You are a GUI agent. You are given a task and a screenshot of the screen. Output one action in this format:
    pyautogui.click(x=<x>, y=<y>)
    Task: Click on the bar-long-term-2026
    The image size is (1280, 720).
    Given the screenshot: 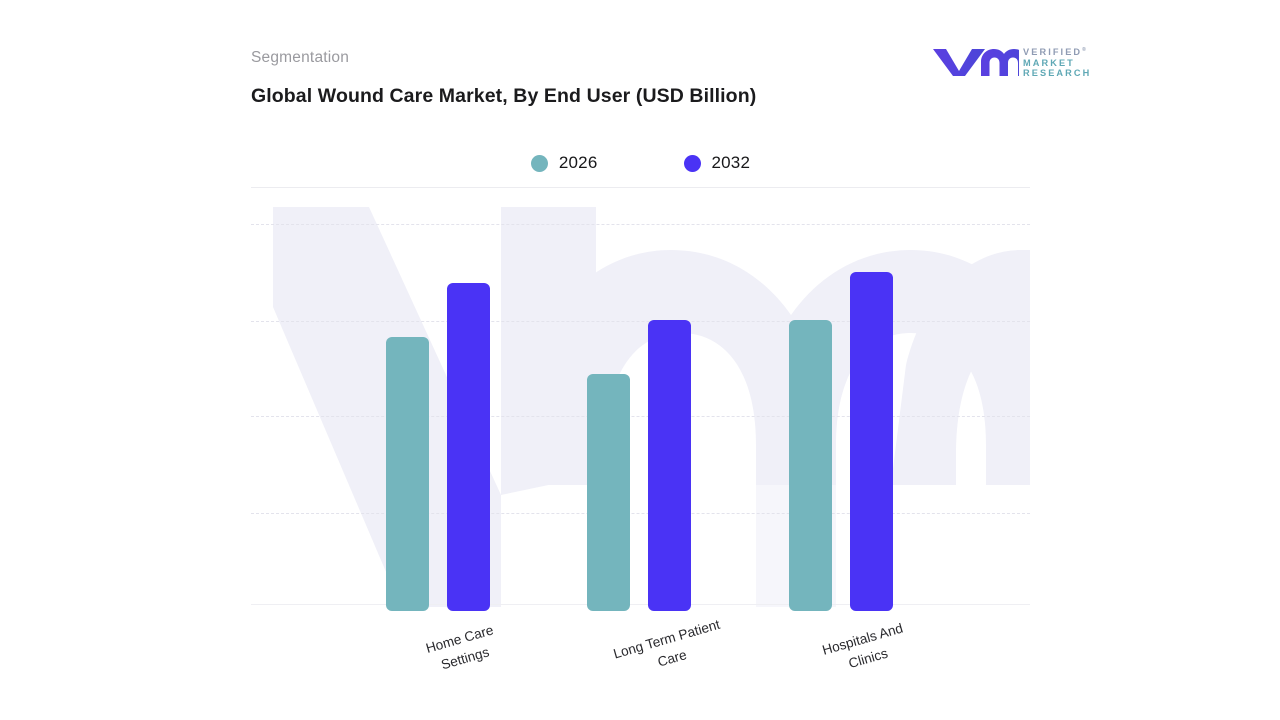 What is the action you would take?
    pyautogui.click(x=608, y=492)
    